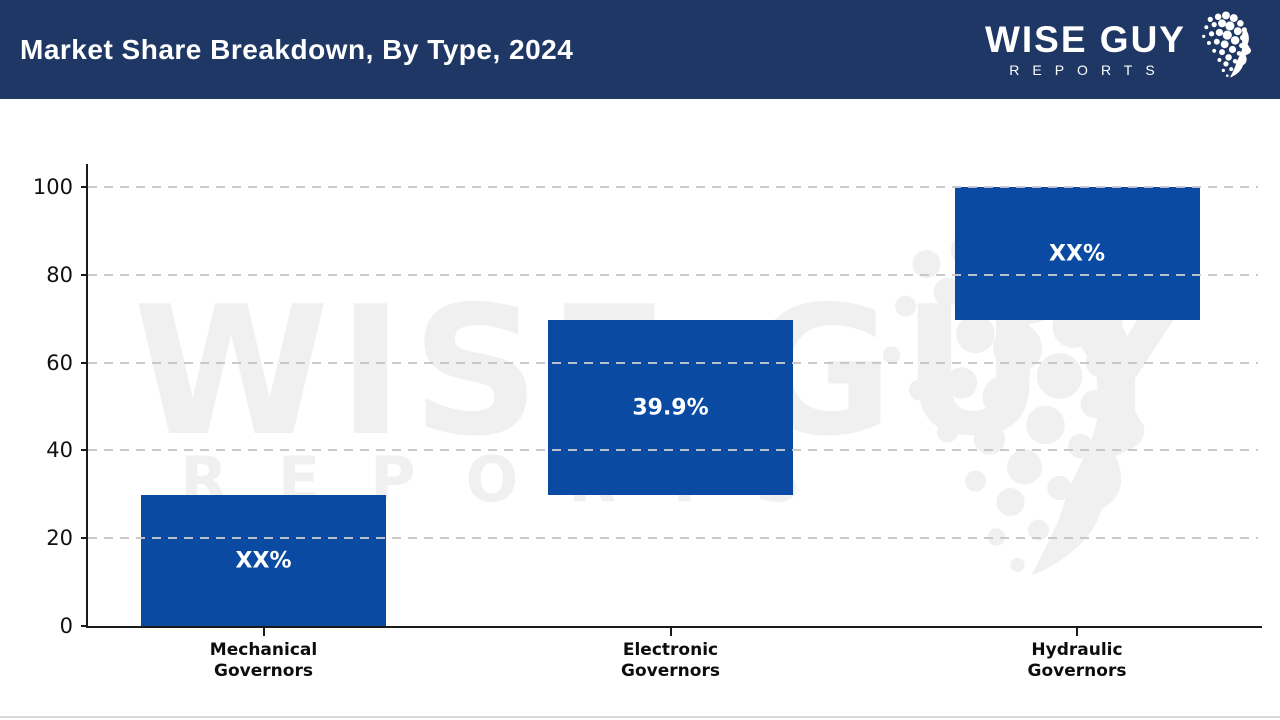 This screenshot has width=1280, height=720. Describe the element at coordinates (640, 717) in the screenshot. I see `bottom-border` at that location.